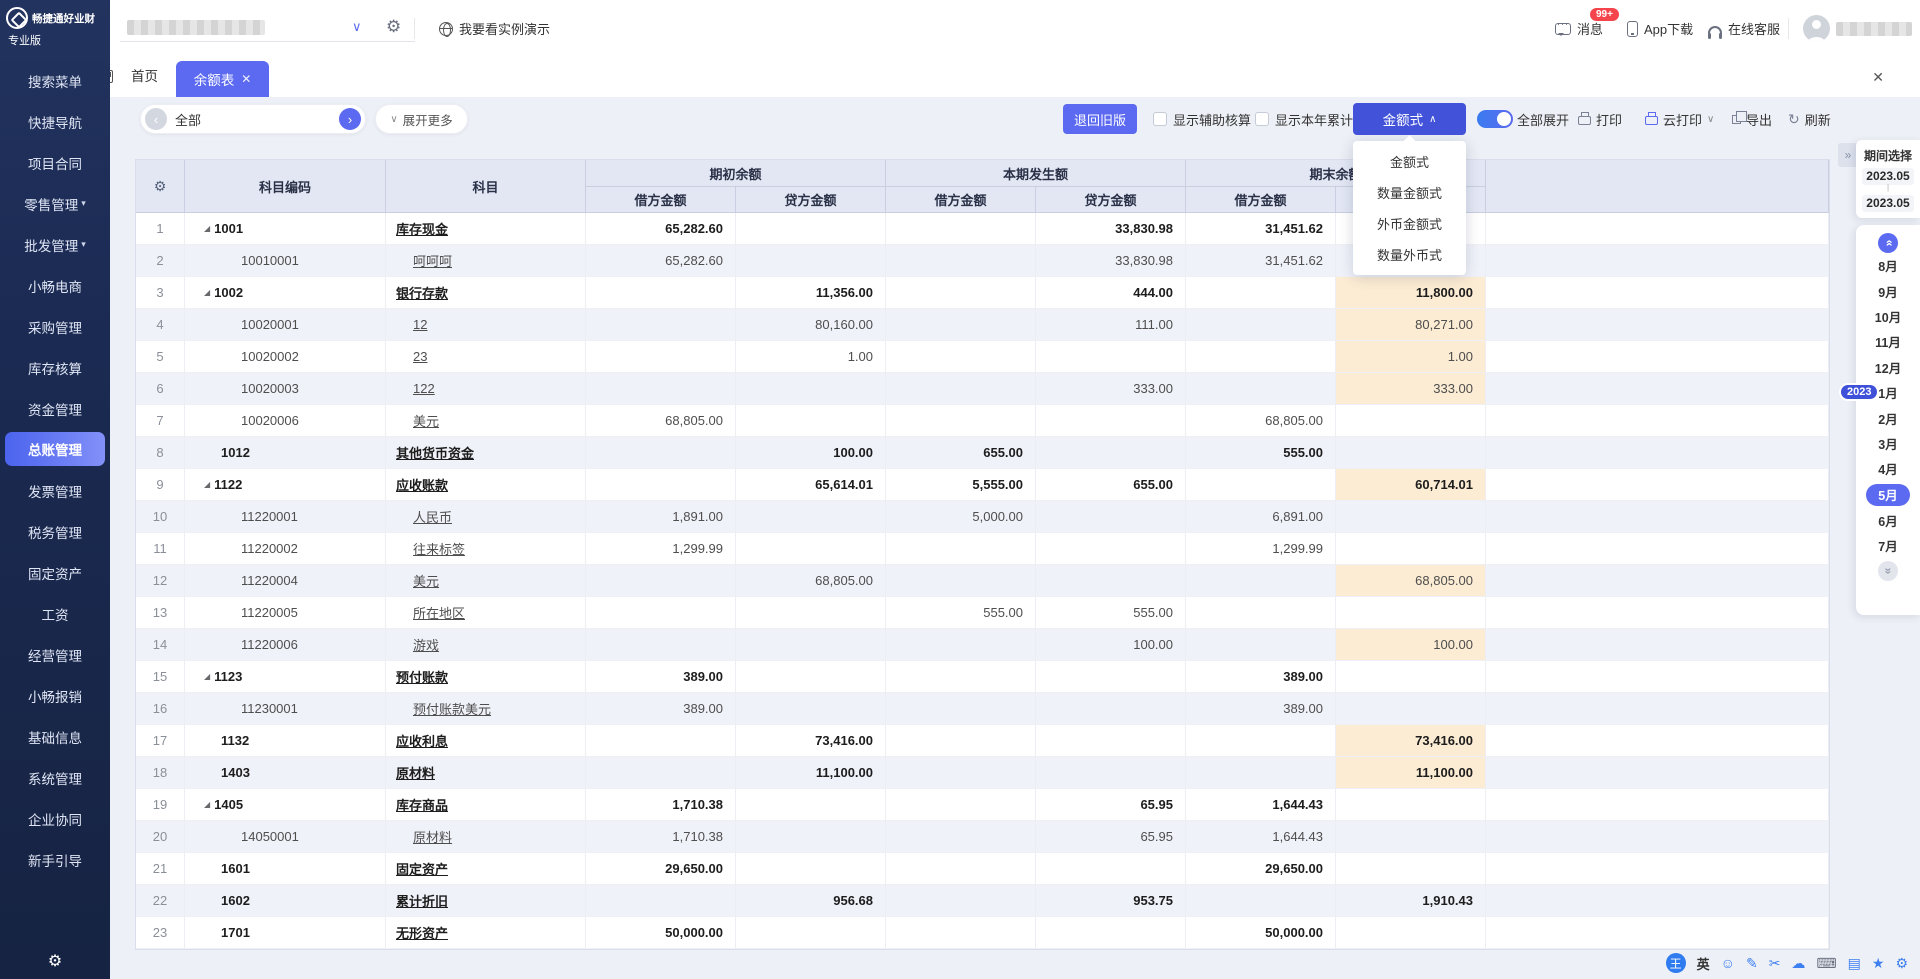 Image resolution: width=1920 pixels, height=979 pixels. Describe the element at coordinates (1304, 119) in the screenshot. I see `show-ytd-checkbox: 显示本年累计` at that location.